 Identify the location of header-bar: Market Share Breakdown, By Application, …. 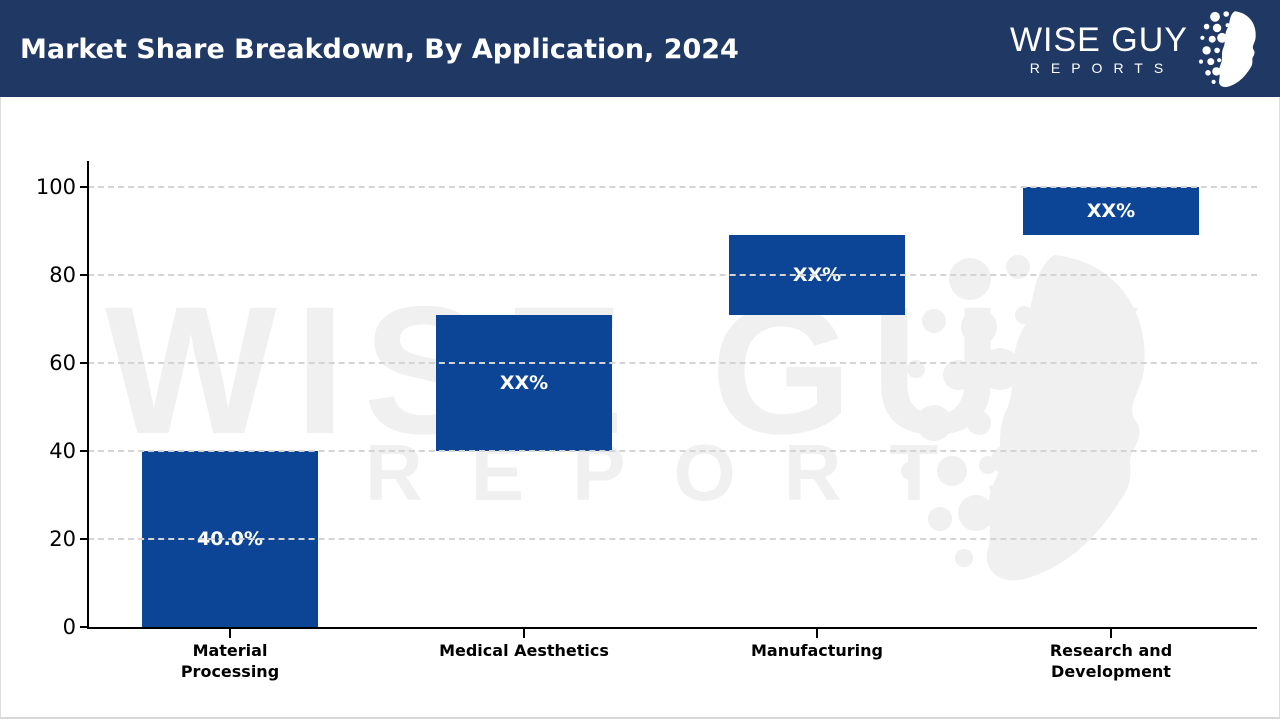
(640, 48).